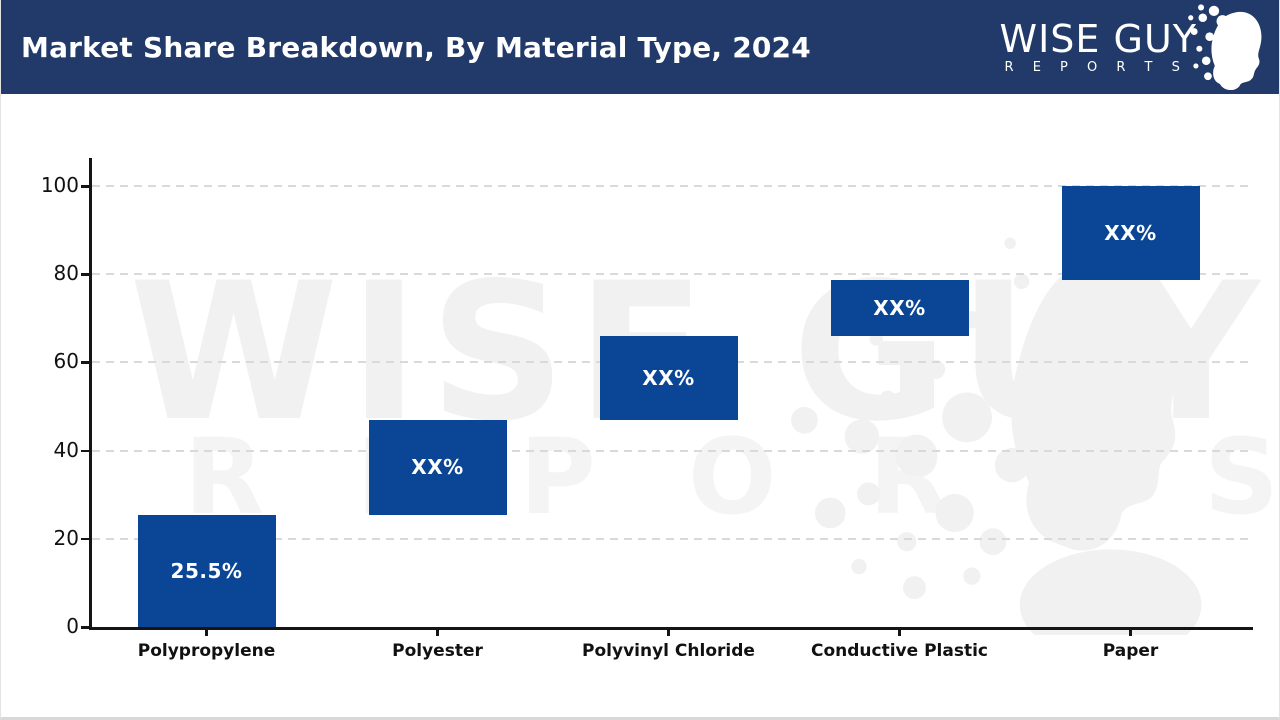 The width and height of the screenshot is (1280, 720). What do you see at coordinates (1130, 651) in the screenshot?
I see `x-tick-label-paper: Paper` at bounding box center [1130, 651].